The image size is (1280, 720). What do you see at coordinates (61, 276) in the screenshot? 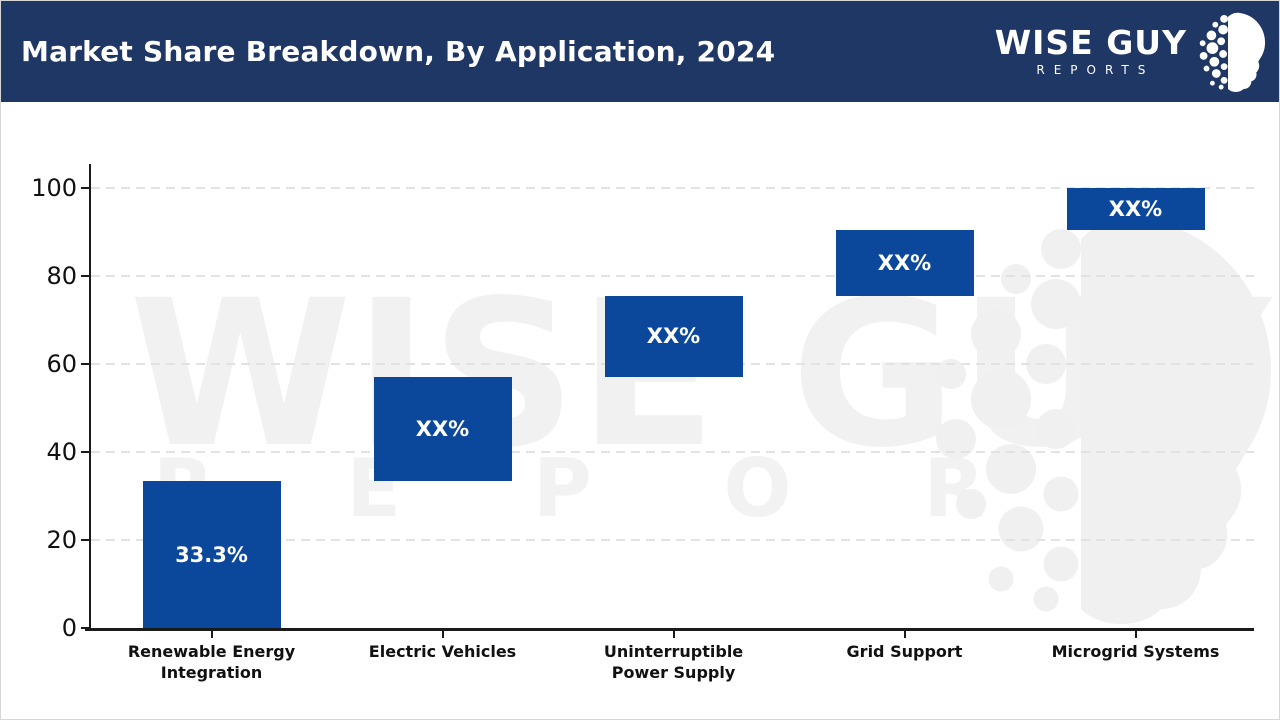
I see `y-tick-label: 80` at bounding box center [61, 276].